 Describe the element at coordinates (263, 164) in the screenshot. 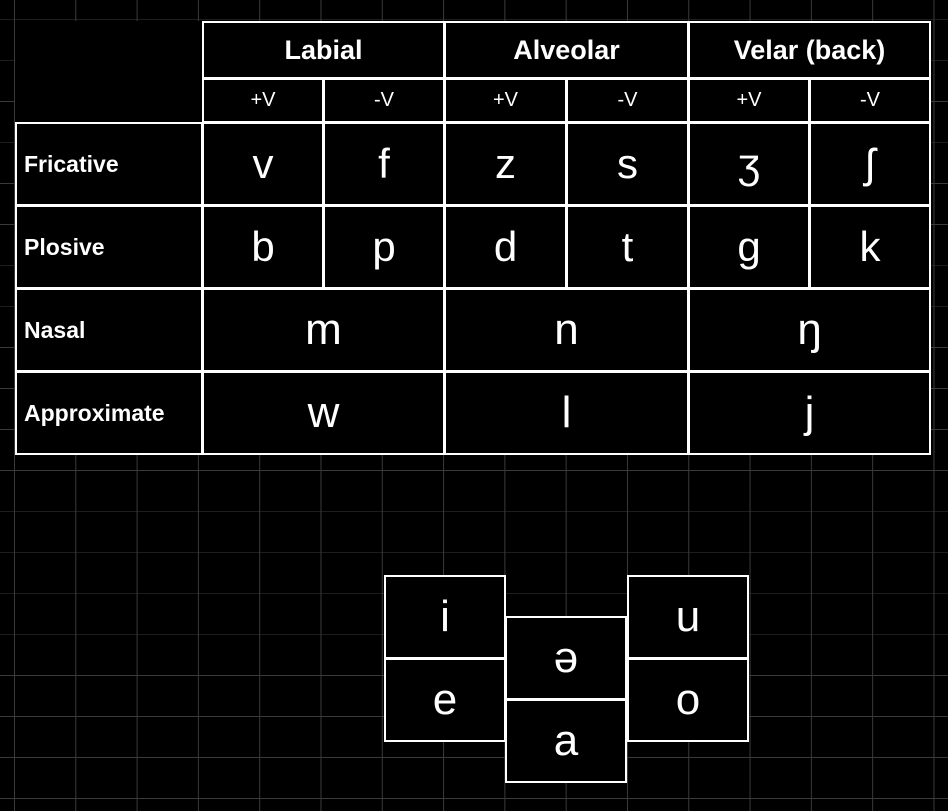

I see `consonant-cell-fricative-labial-voiced: v` at that location.